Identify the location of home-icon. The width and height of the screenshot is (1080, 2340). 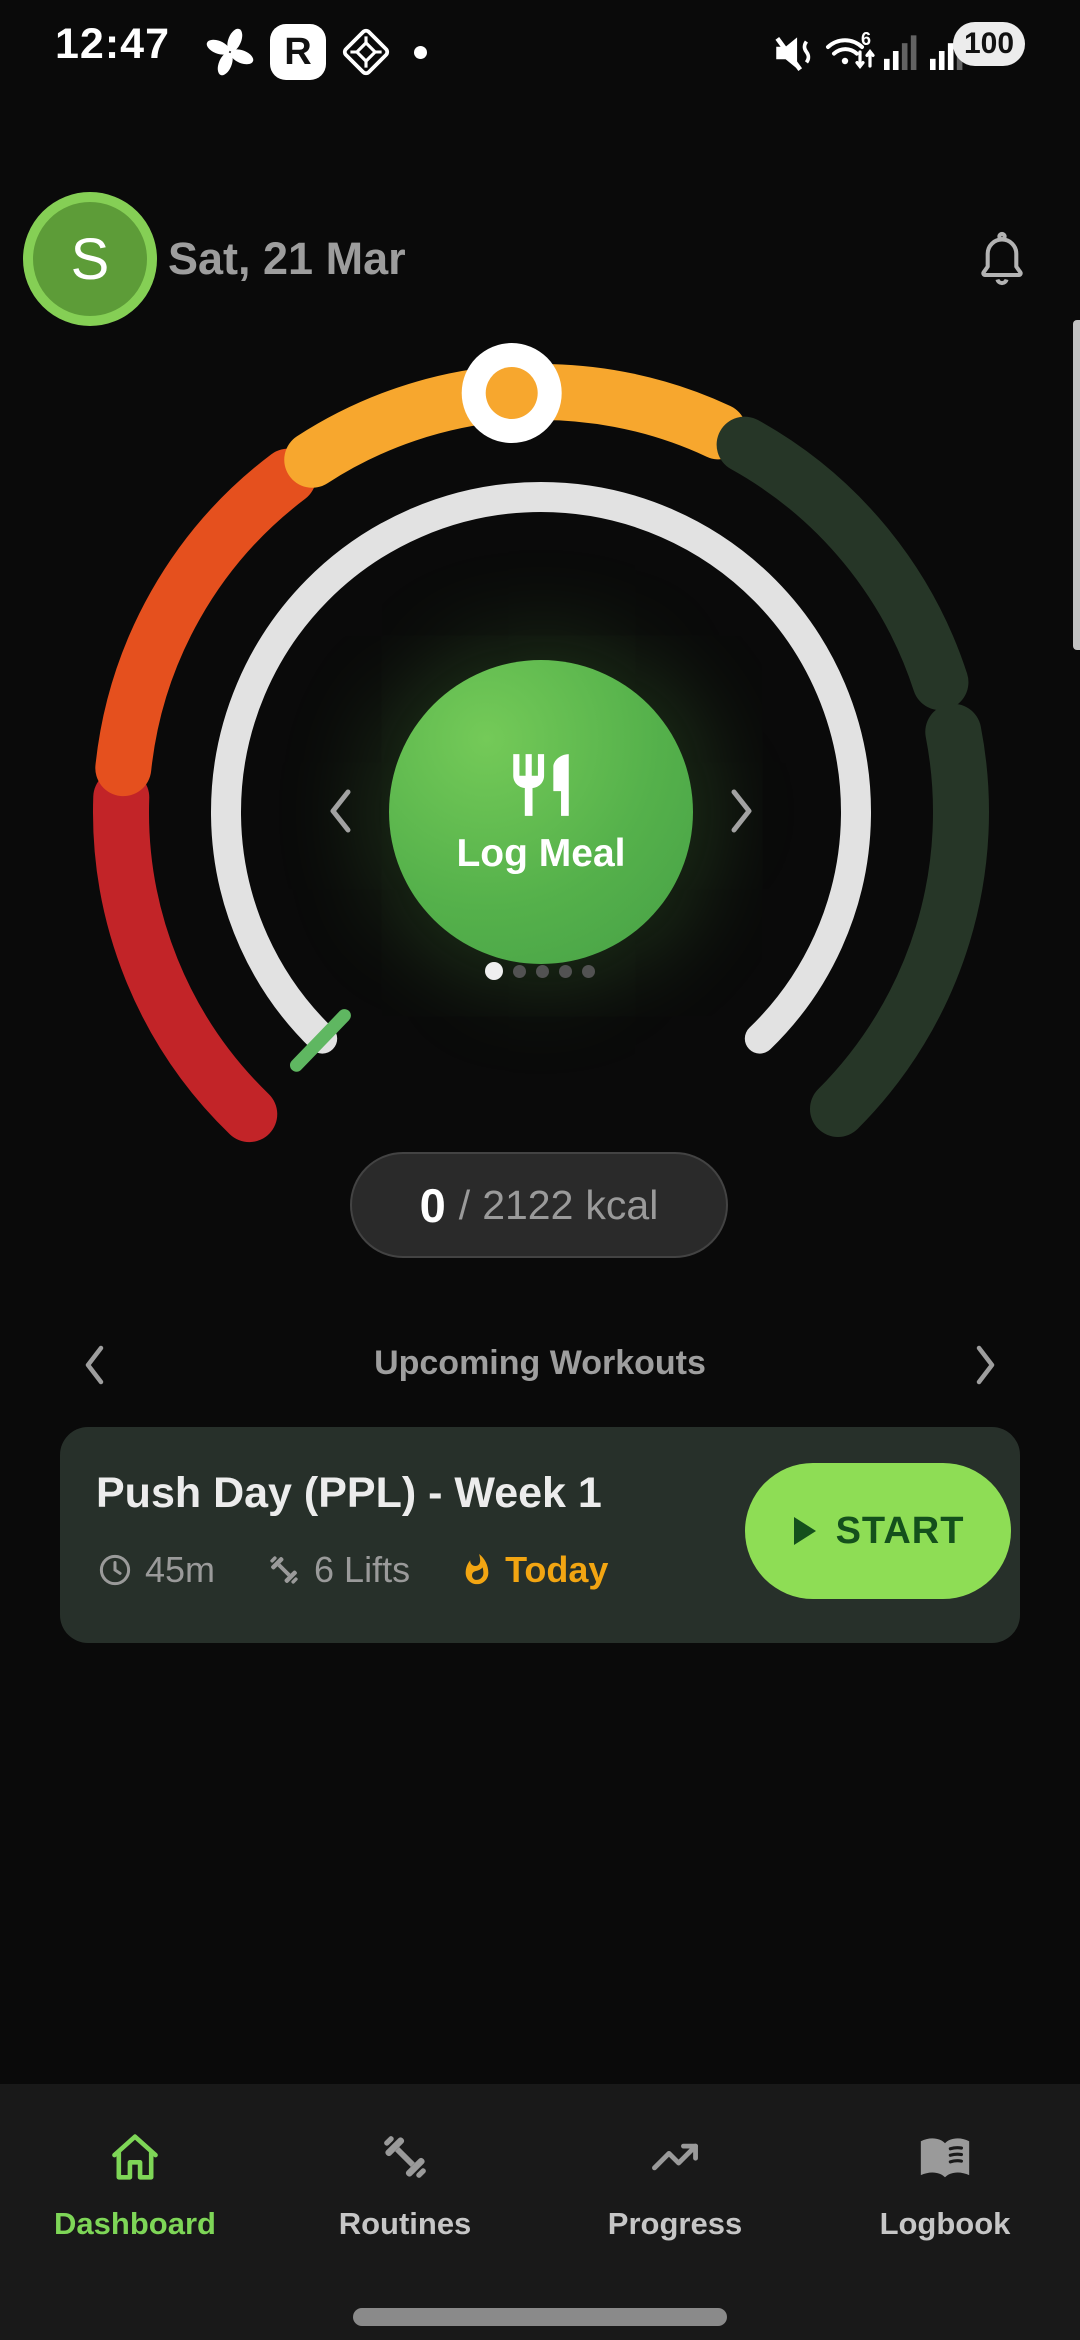
(135, 2157).